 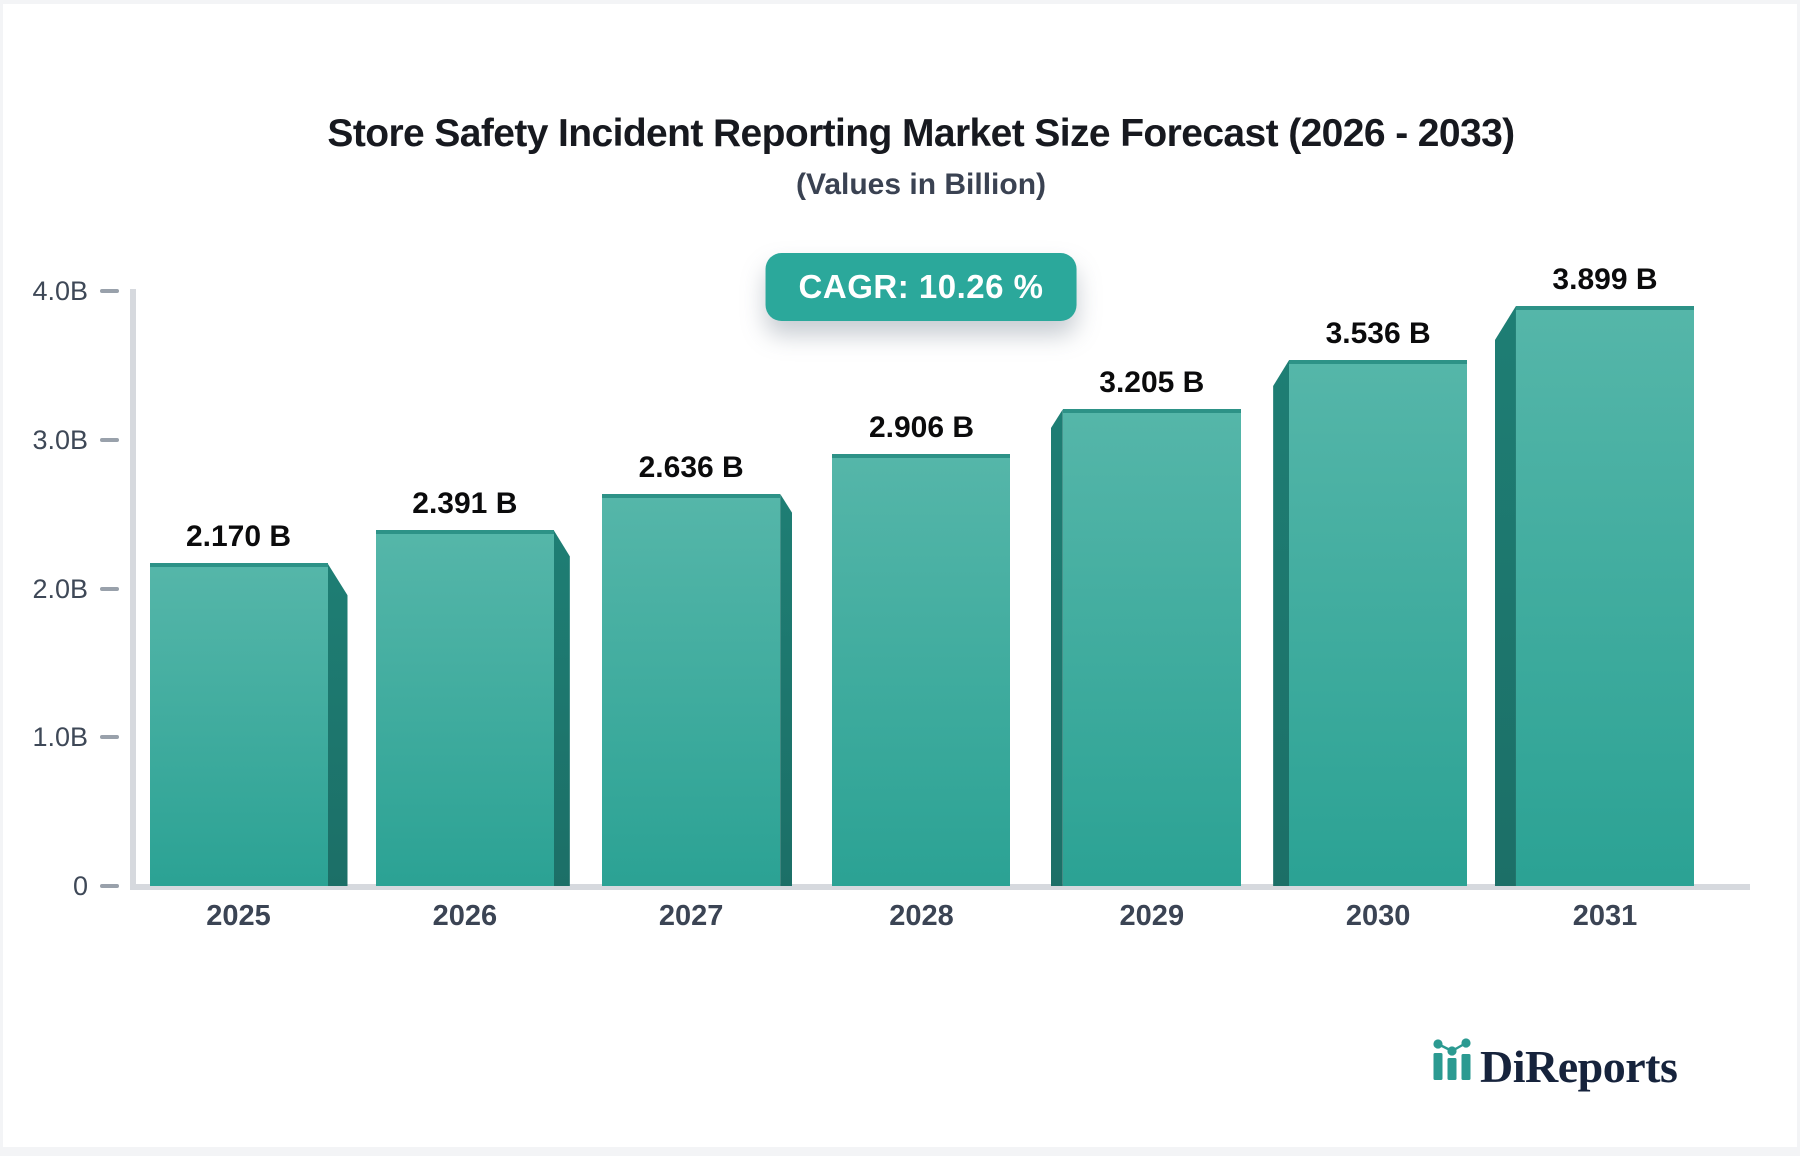 I want to click on bar-value-label: 2.636 B, so click(x=691, y=467).